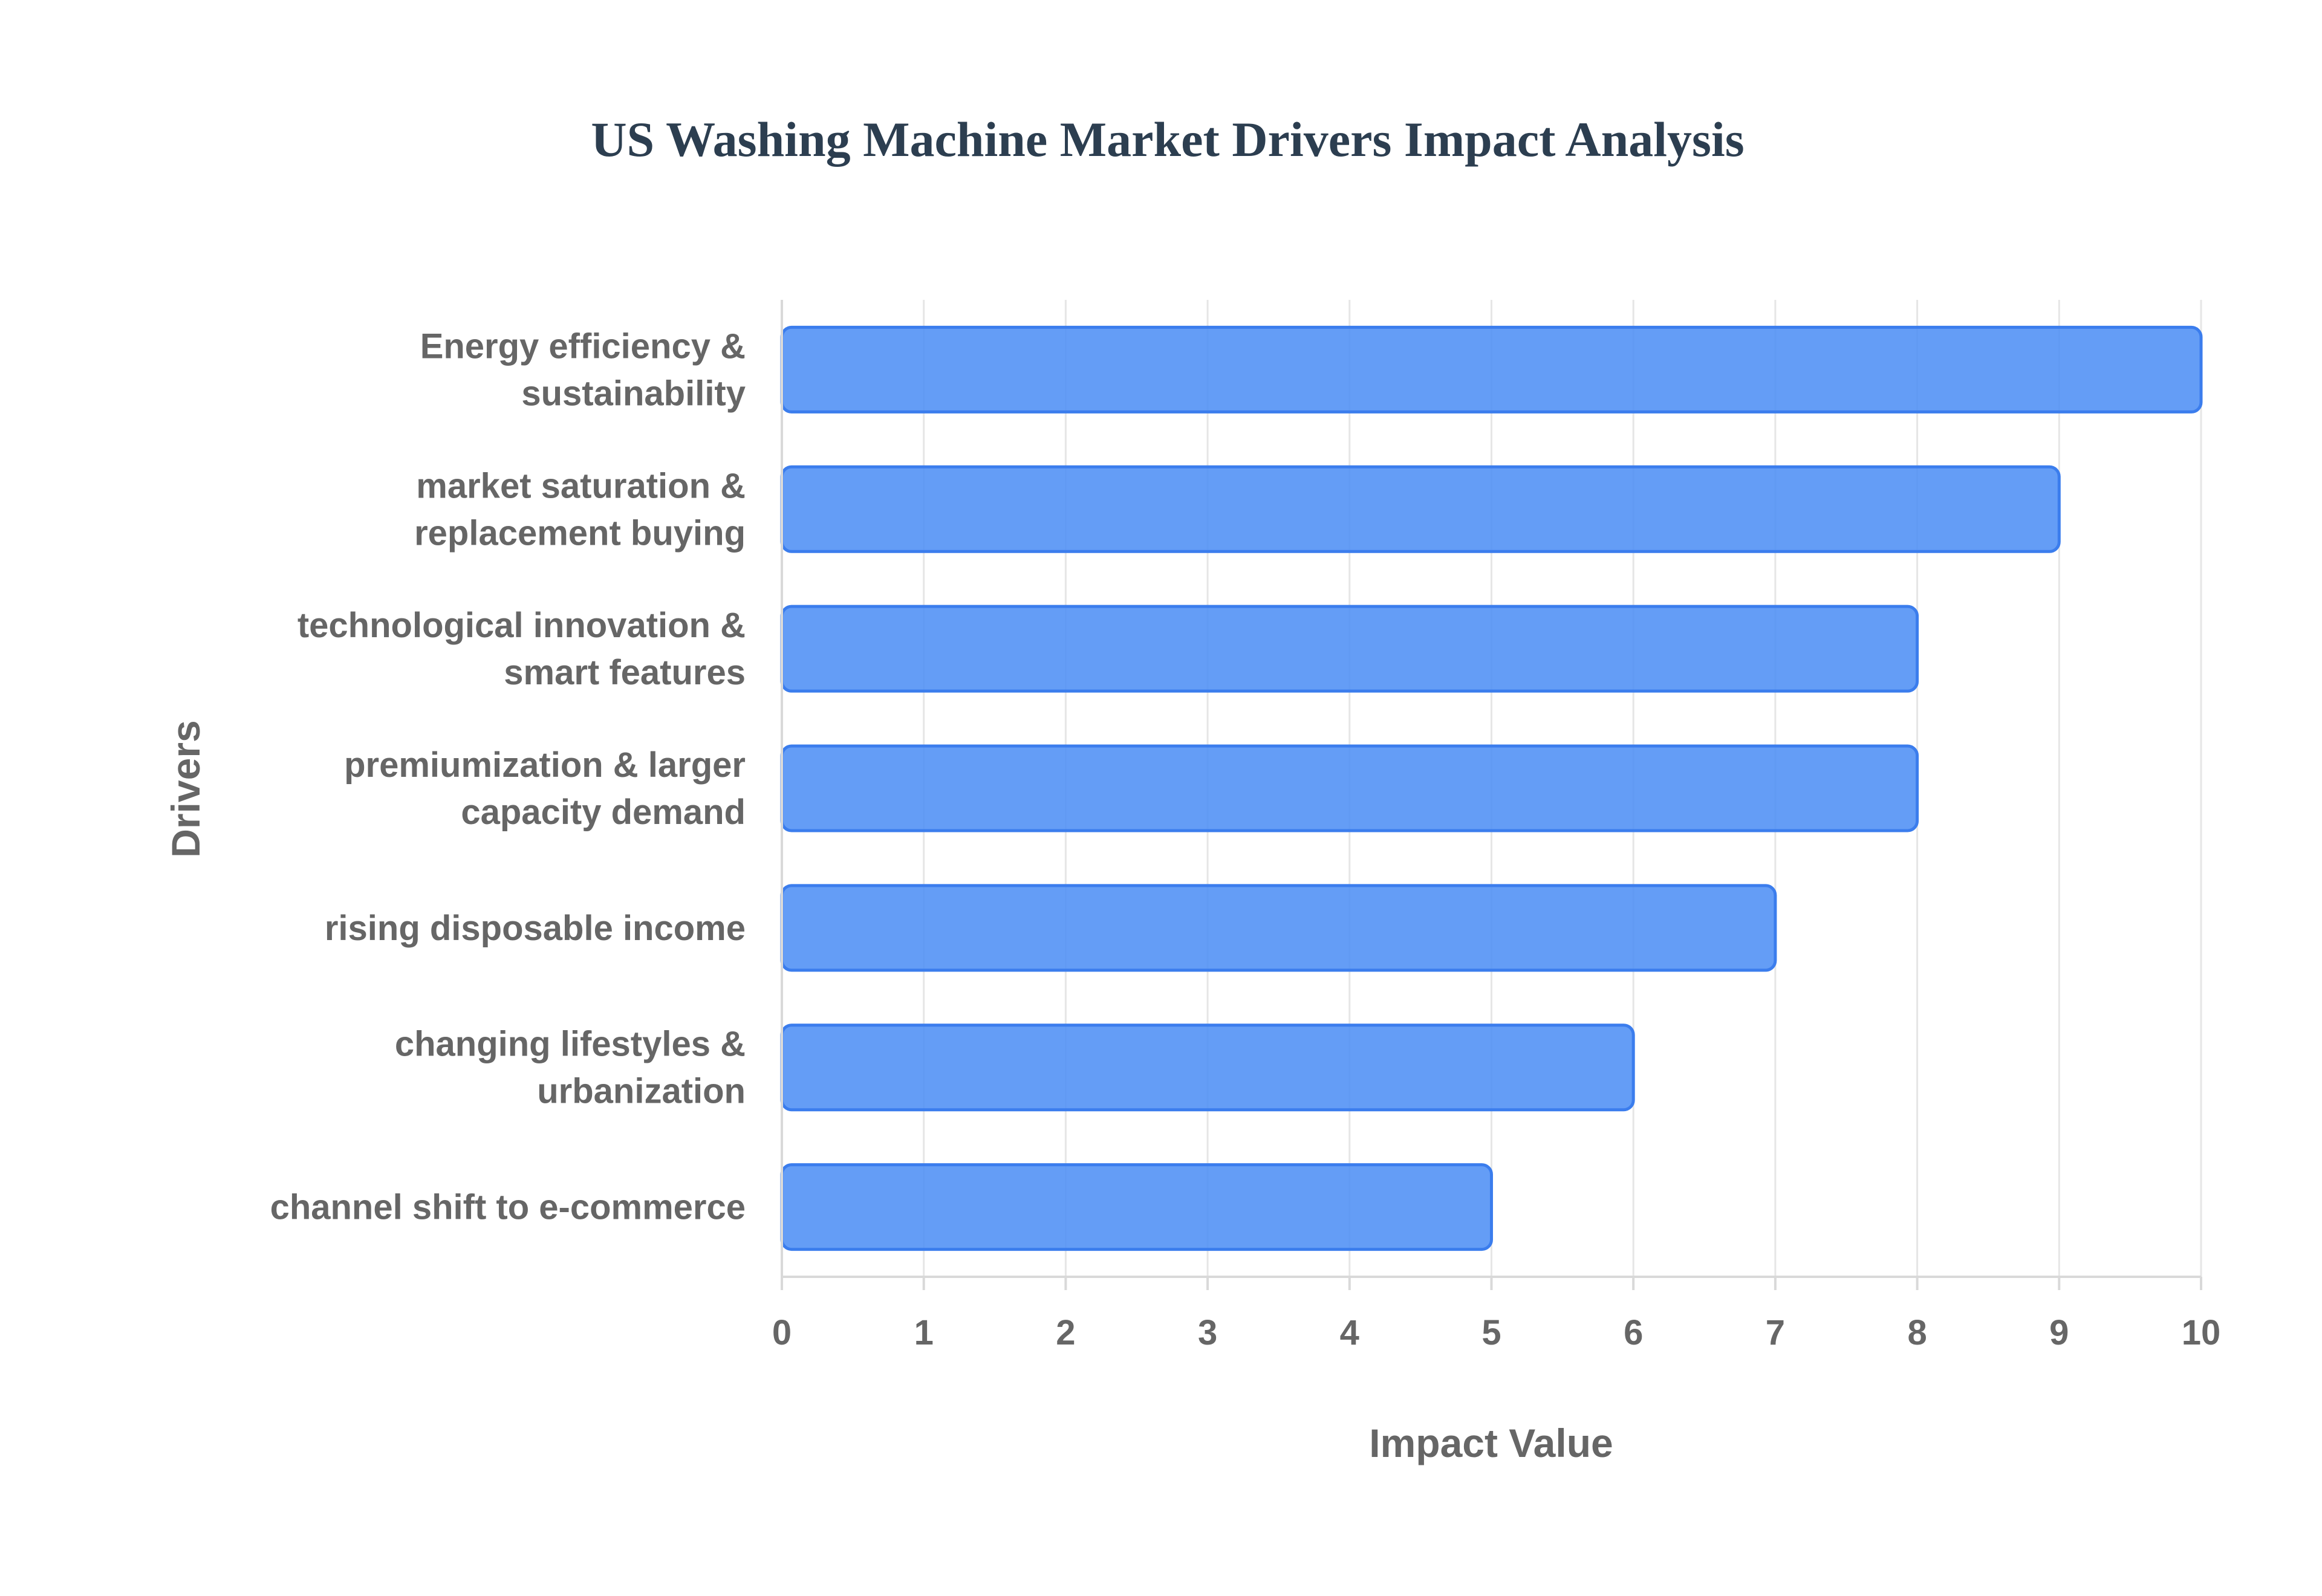  Describe the element at coordinates (583, 369) in the screenshot. I see `category-label: Energy efficiency & sustainability` at that location.